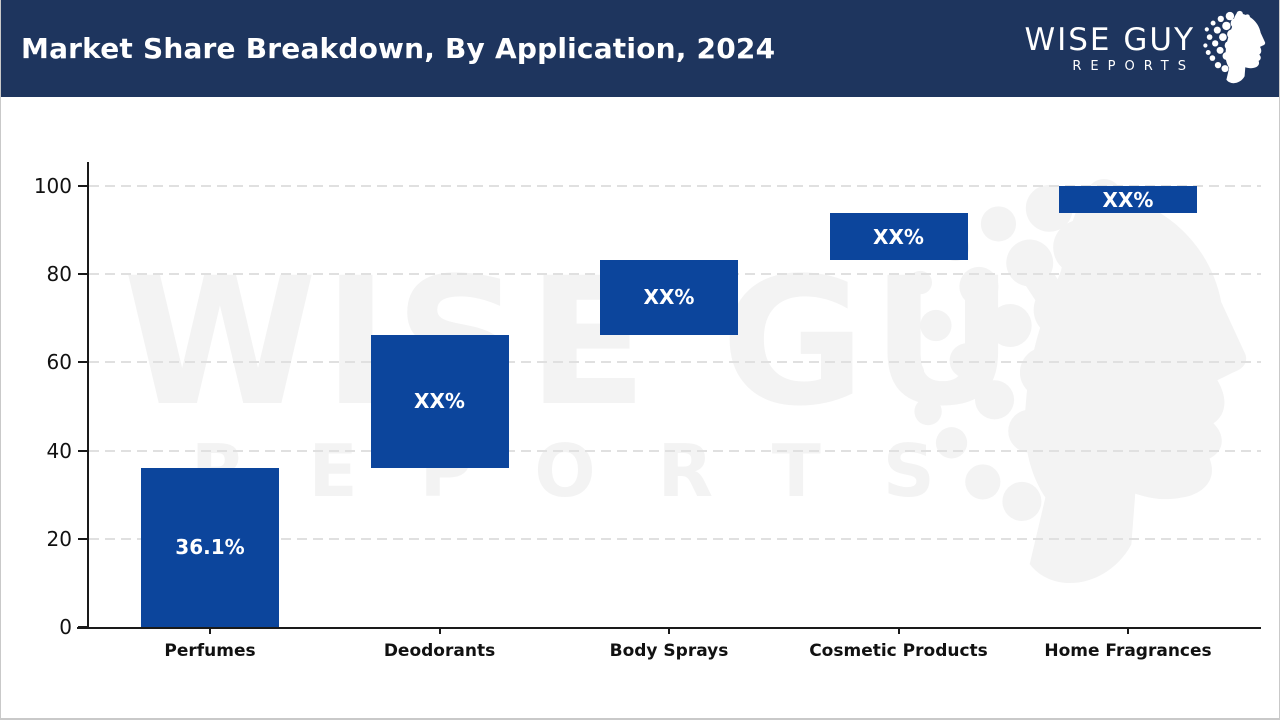 The height and width of the screenshot is (720, 1280). Describe the element at coordinates (1128, 630) in the screenshot. I see `x-tick-home-fragrances` at that location.